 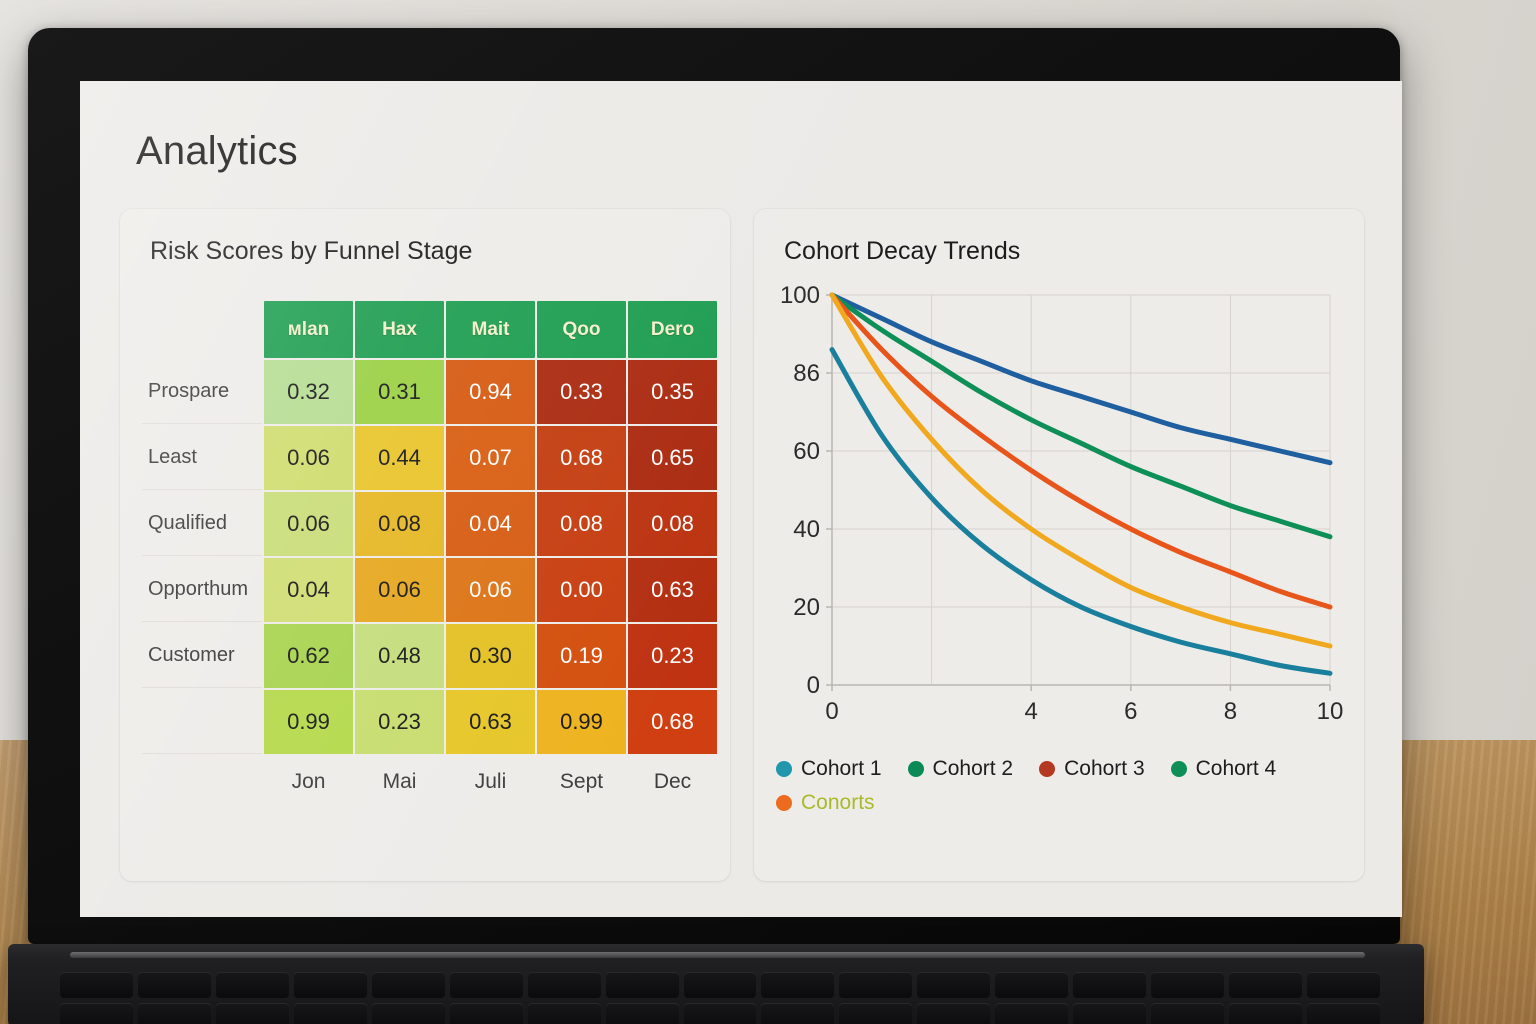 What do you see at coordinates (581, 590) in the screenshot?
I see `heatmap-cell: 0.00` at bounding box center [581, 590].